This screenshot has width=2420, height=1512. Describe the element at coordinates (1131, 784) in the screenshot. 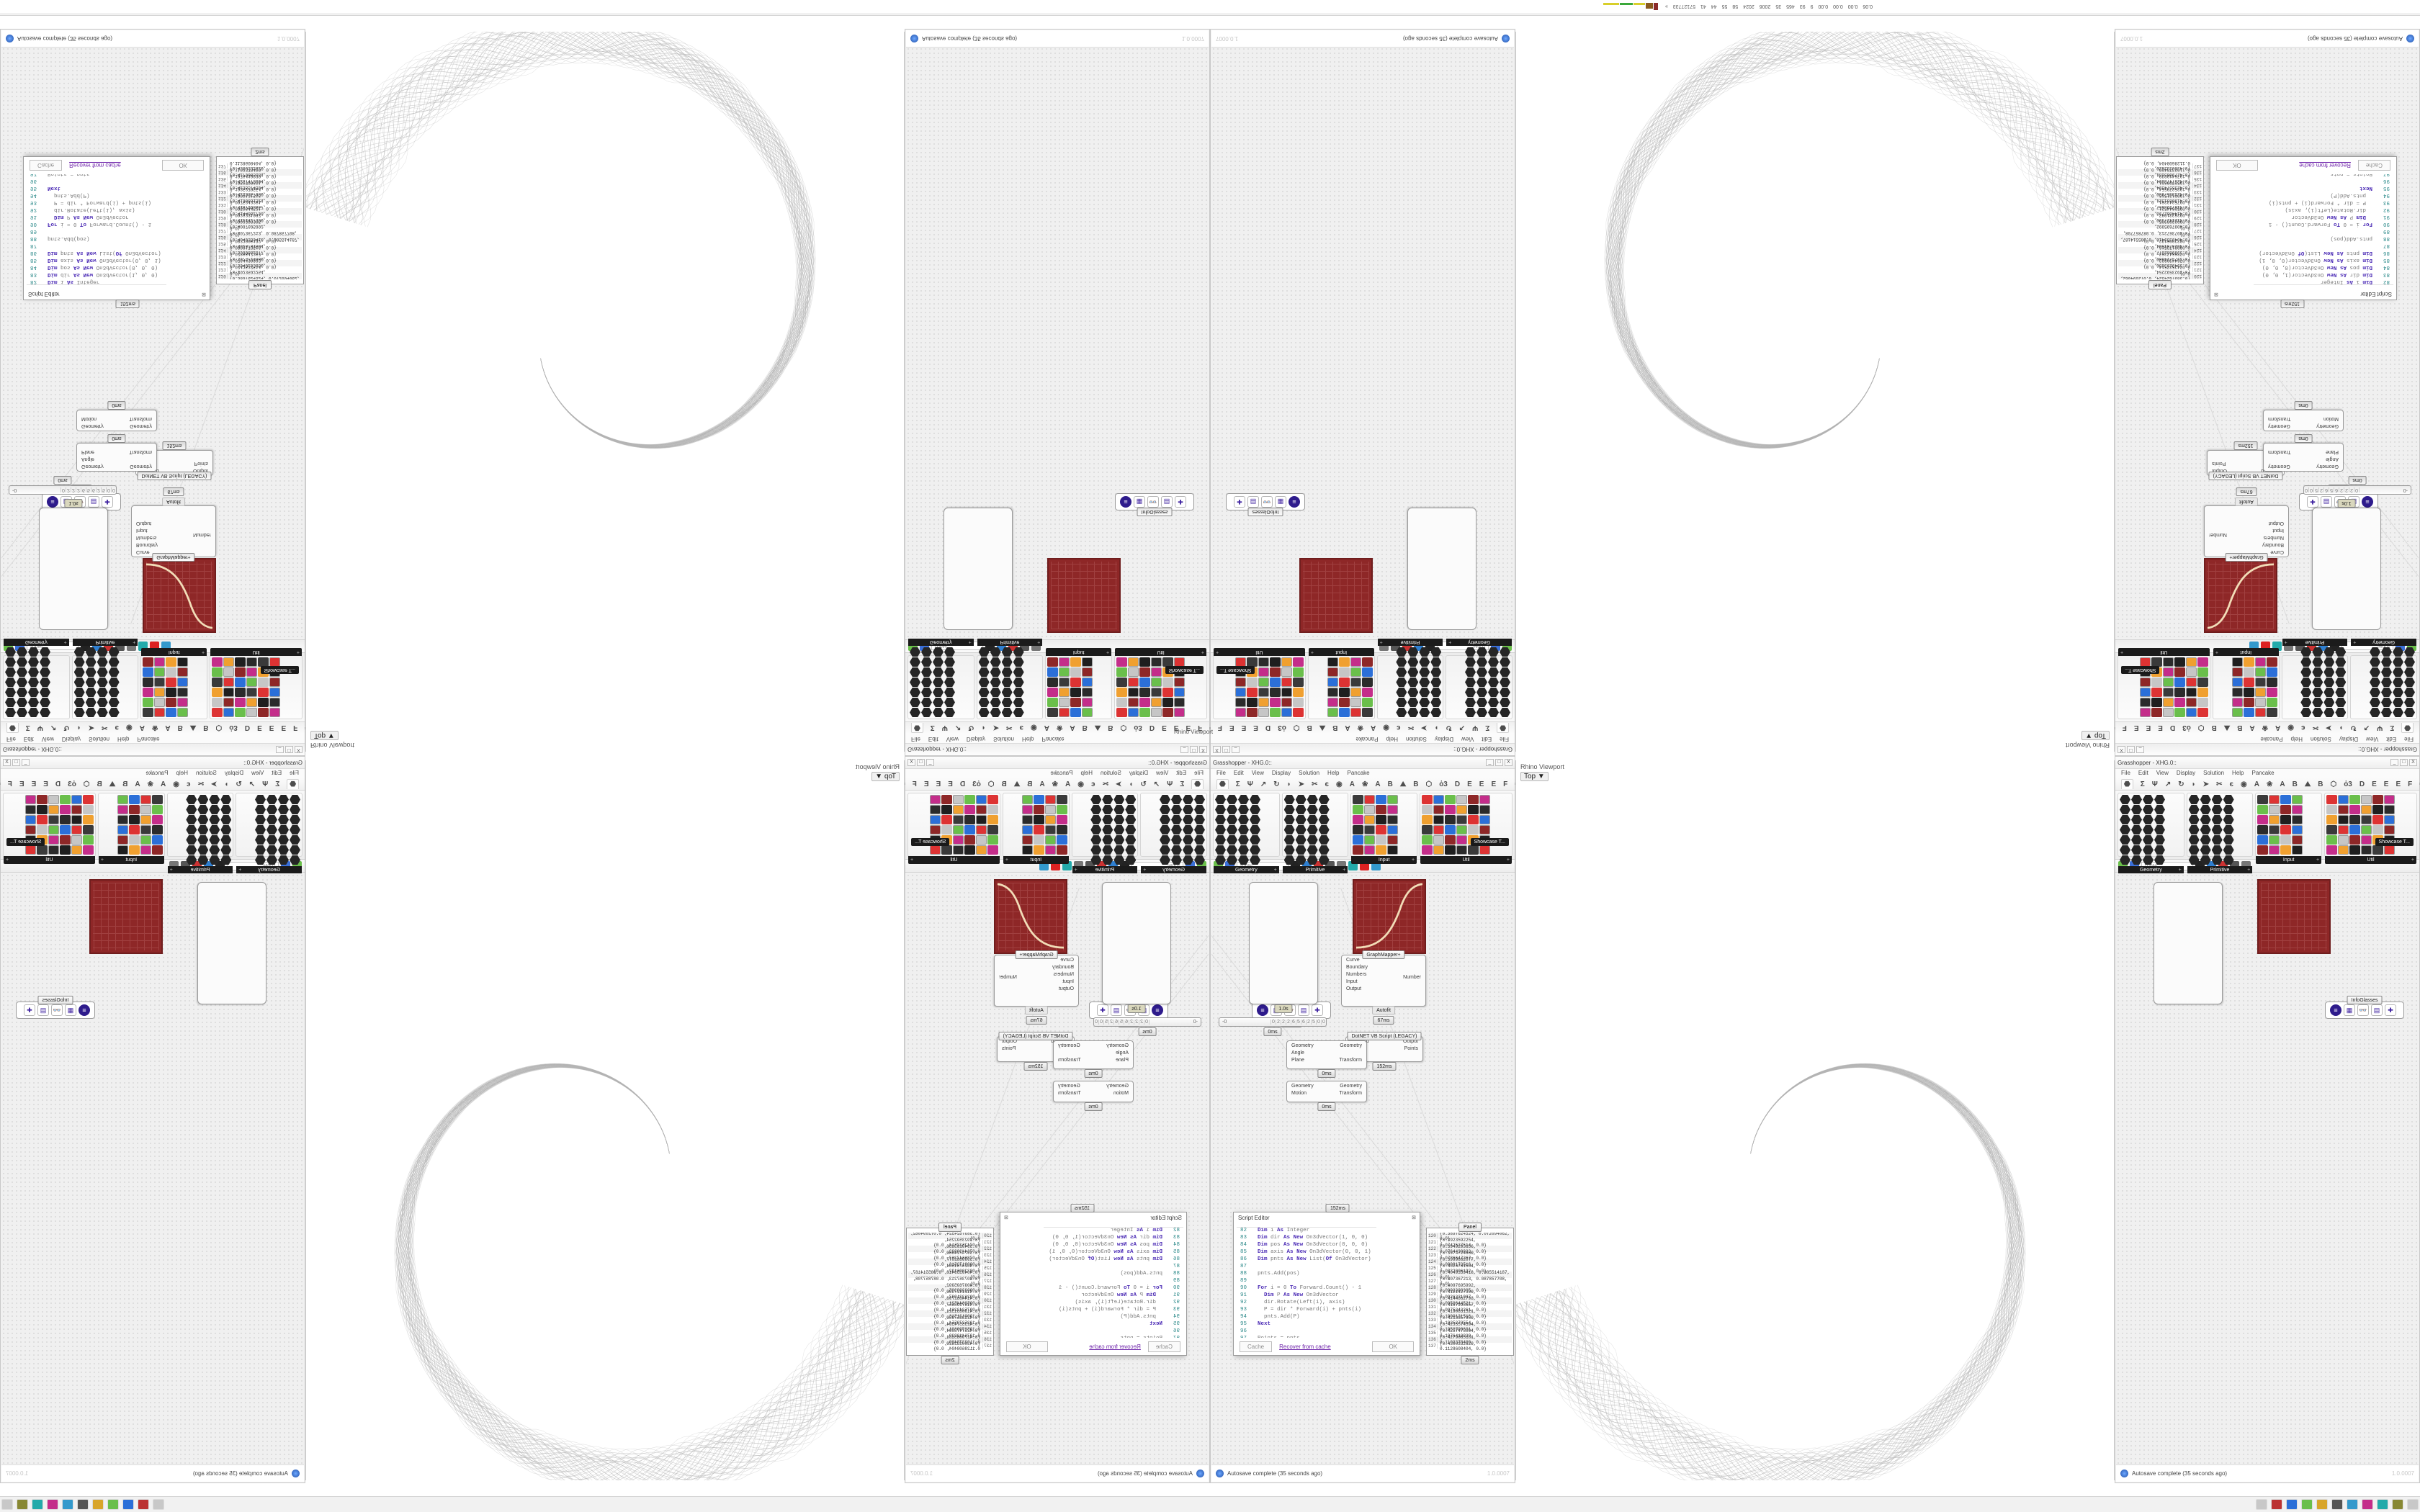

I see `ribbon-tab-5: ◗` at that location.